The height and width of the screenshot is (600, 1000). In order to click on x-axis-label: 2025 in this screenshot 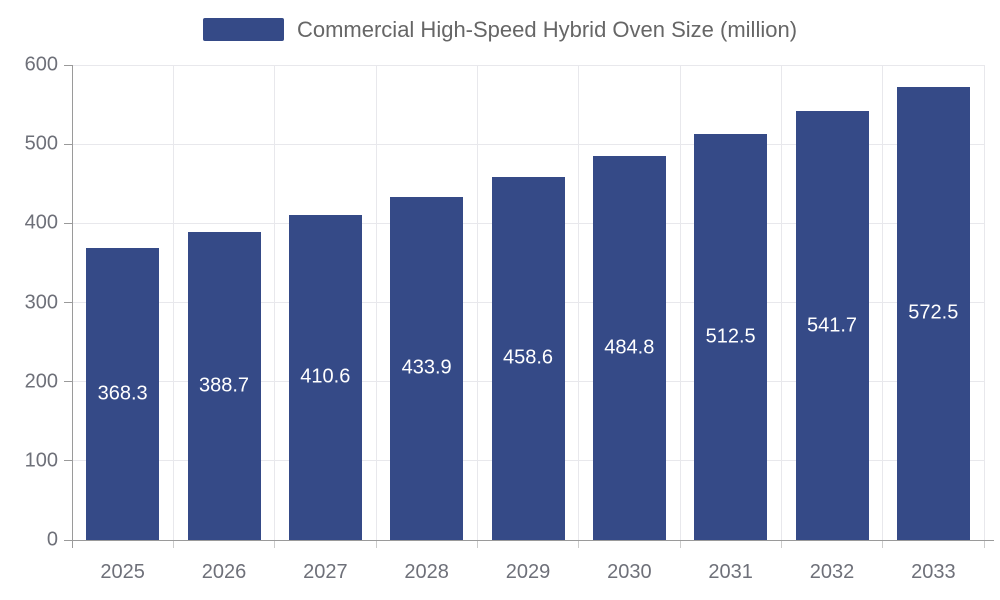, I will do `click(122, 572)`.